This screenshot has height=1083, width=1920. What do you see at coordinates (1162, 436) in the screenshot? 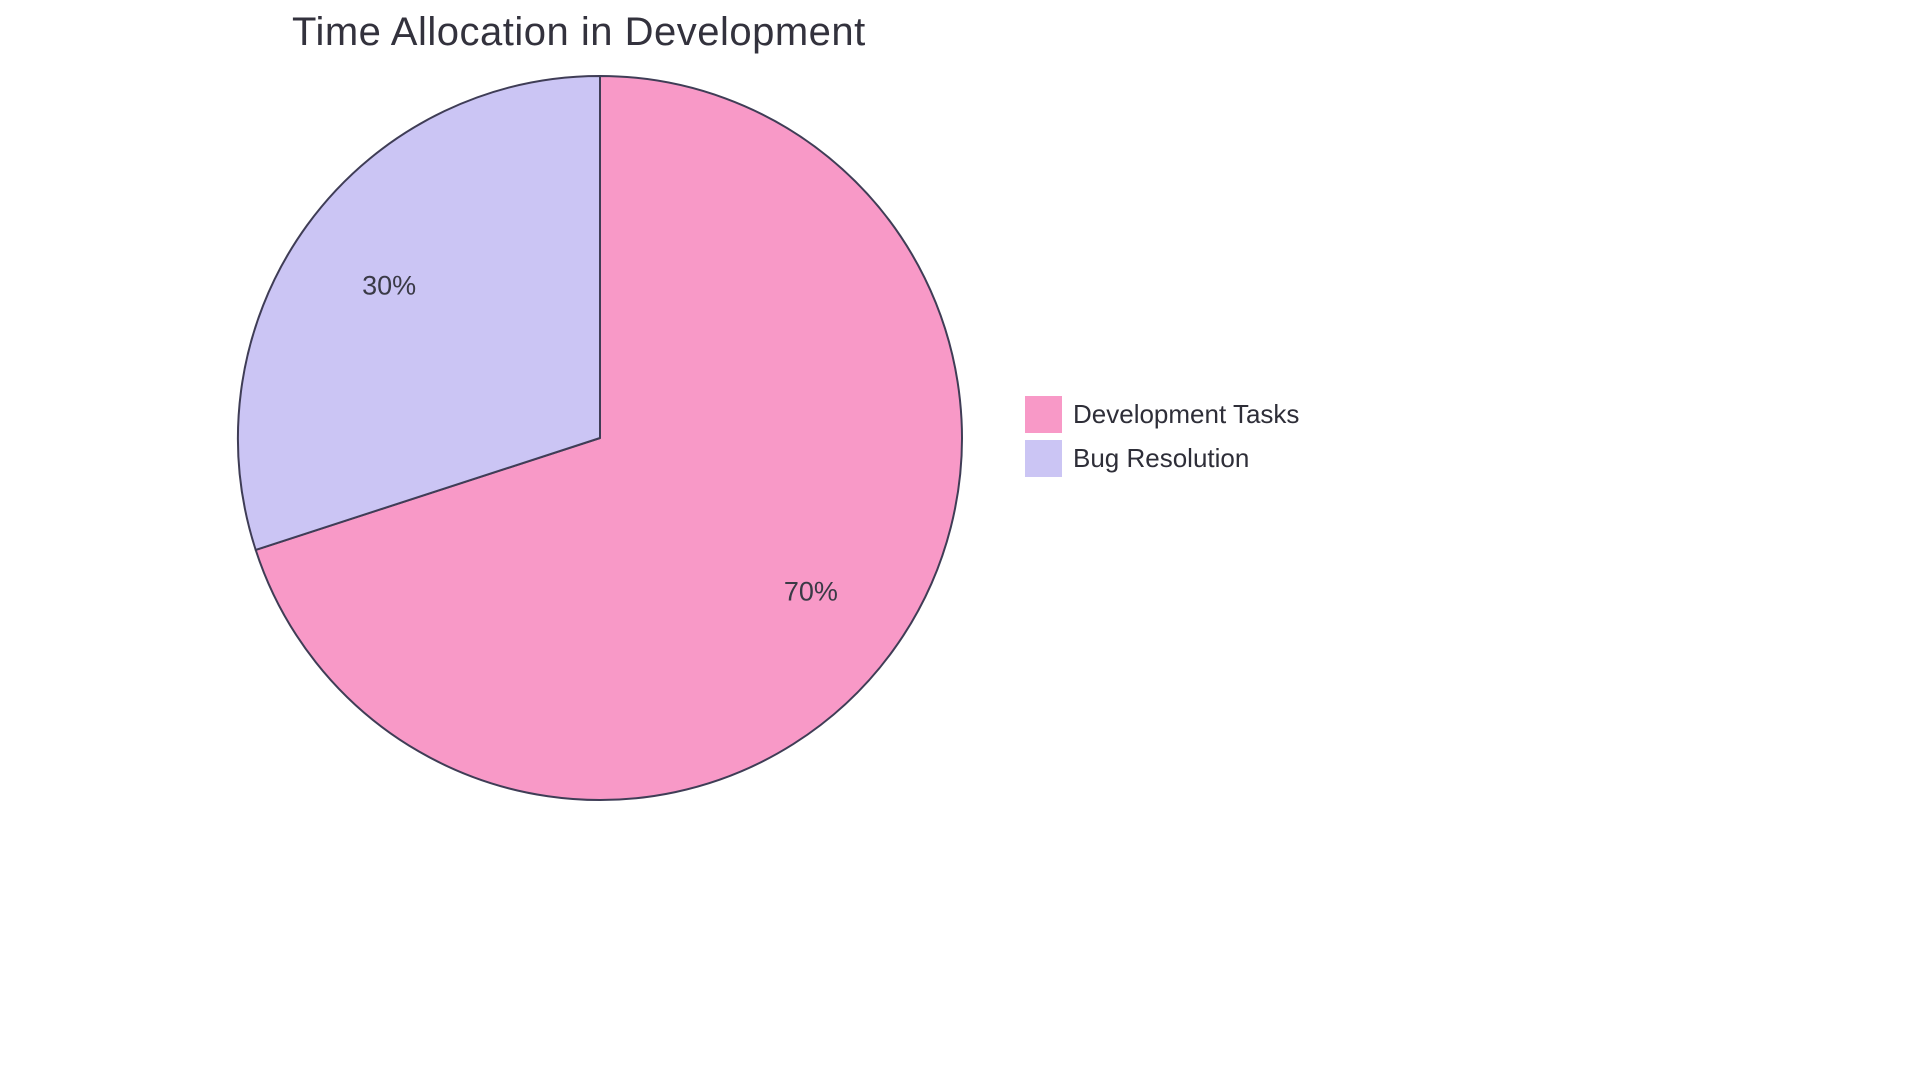
I see `legend: Development Tasks Bug Resolution` at bounding box center [1162, 436].